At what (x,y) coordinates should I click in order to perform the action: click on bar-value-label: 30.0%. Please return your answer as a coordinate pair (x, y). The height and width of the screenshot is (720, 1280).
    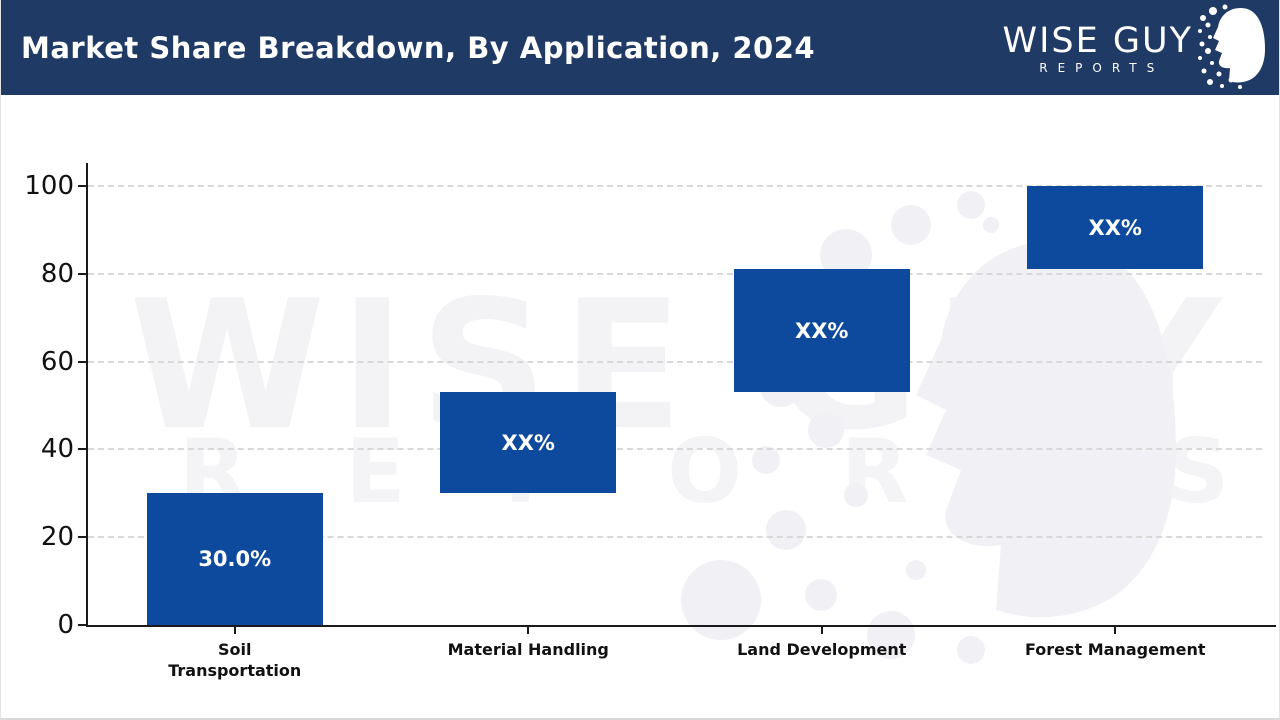
    Looking at the image, I should click on (235, 559).